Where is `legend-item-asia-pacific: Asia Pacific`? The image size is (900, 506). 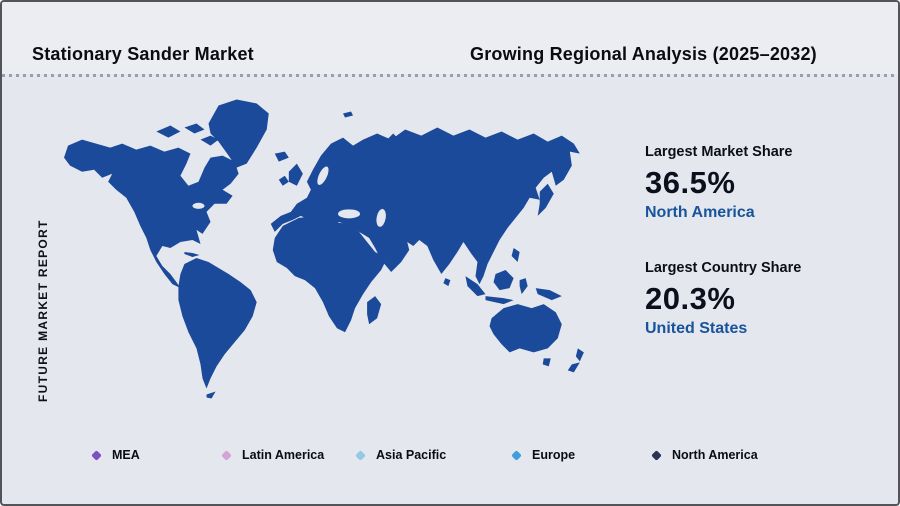 legend-item-asia-pacific: Asia Pacific is located at coordinates (400, 455).